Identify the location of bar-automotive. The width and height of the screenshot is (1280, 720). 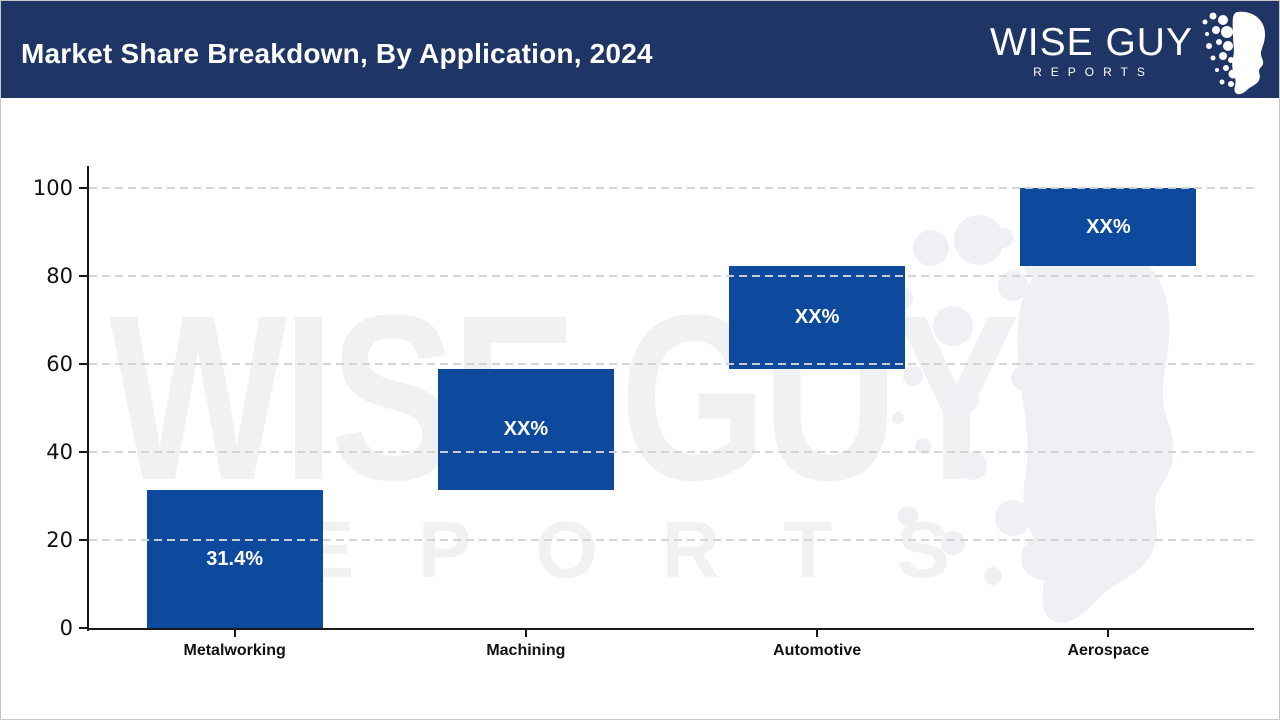
(817, 317).